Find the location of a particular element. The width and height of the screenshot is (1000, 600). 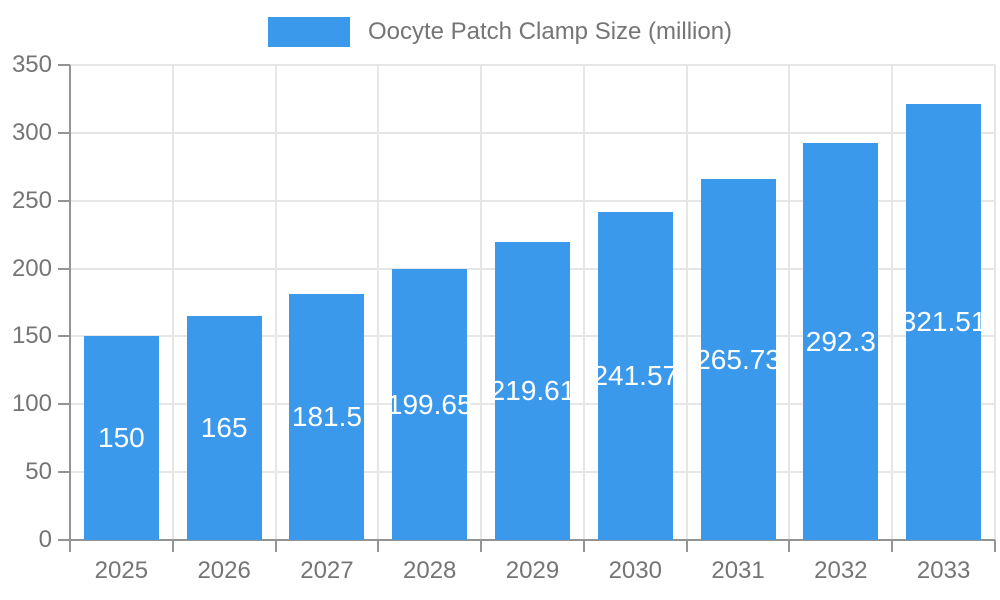

x-tick-label: 2032 is located at coordinates (841, 570).